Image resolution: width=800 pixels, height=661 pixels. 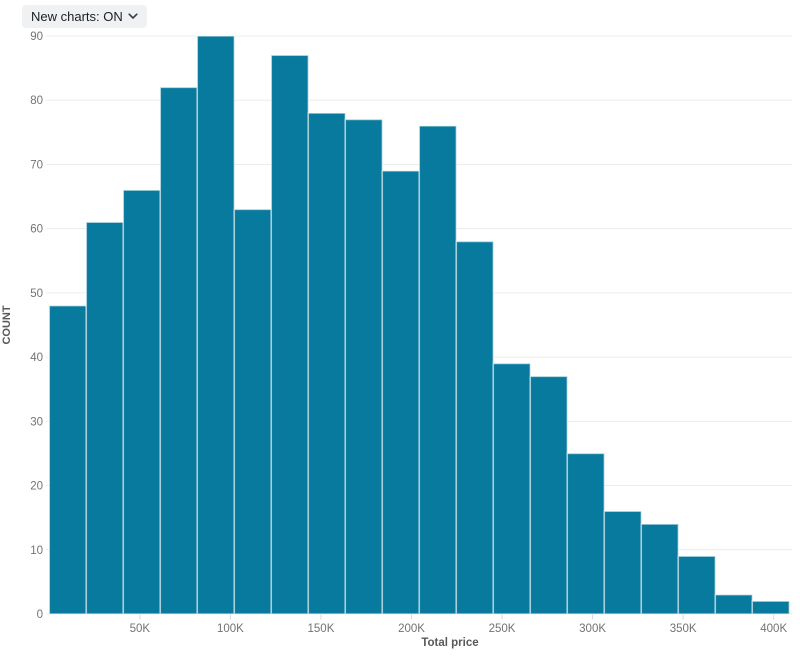 What do you see at coordinates (36, 37) in the screenshot?
I see `y-tick-label: 90` at bounding box center [36, 37].